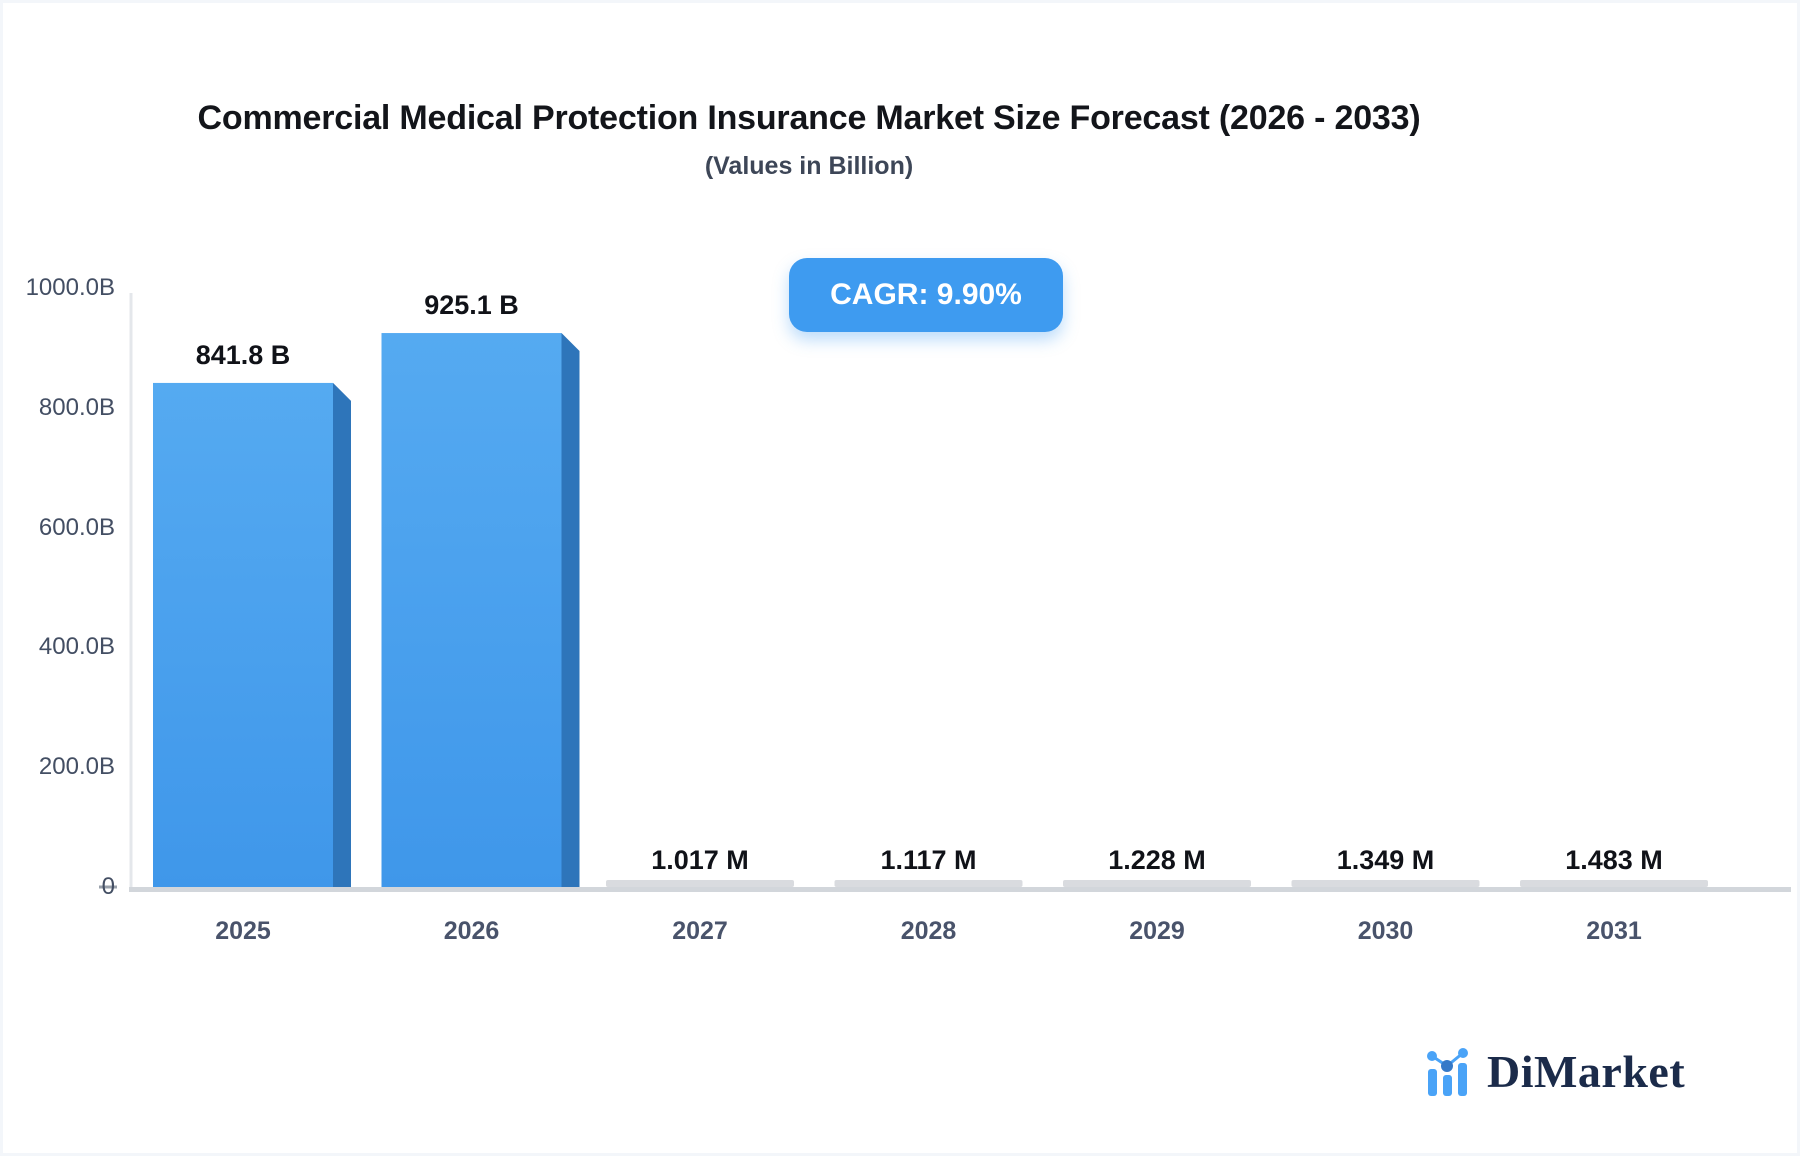  Describe the element at coordinates (960, 889) in the screenshot. I see `x-axis-line` at that location.